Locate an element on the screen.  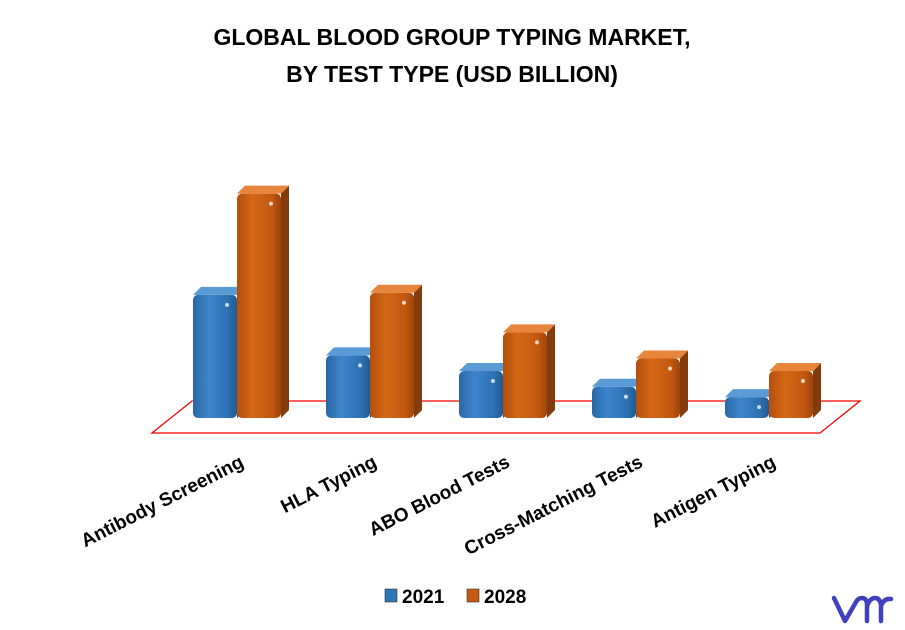
bar-abo-blood-tests-2028 is located at coordinates (529, 371).